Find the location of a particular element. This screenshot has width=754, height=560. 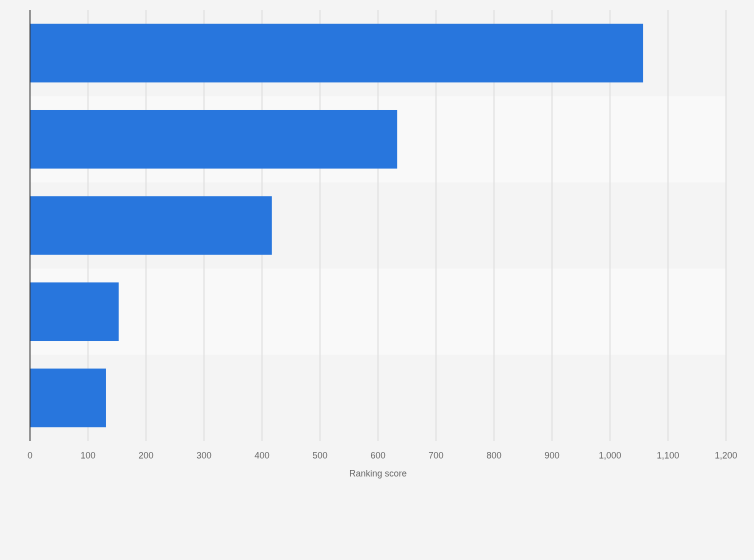

x-tick-label: 600 is located at coordinates (377, 455).